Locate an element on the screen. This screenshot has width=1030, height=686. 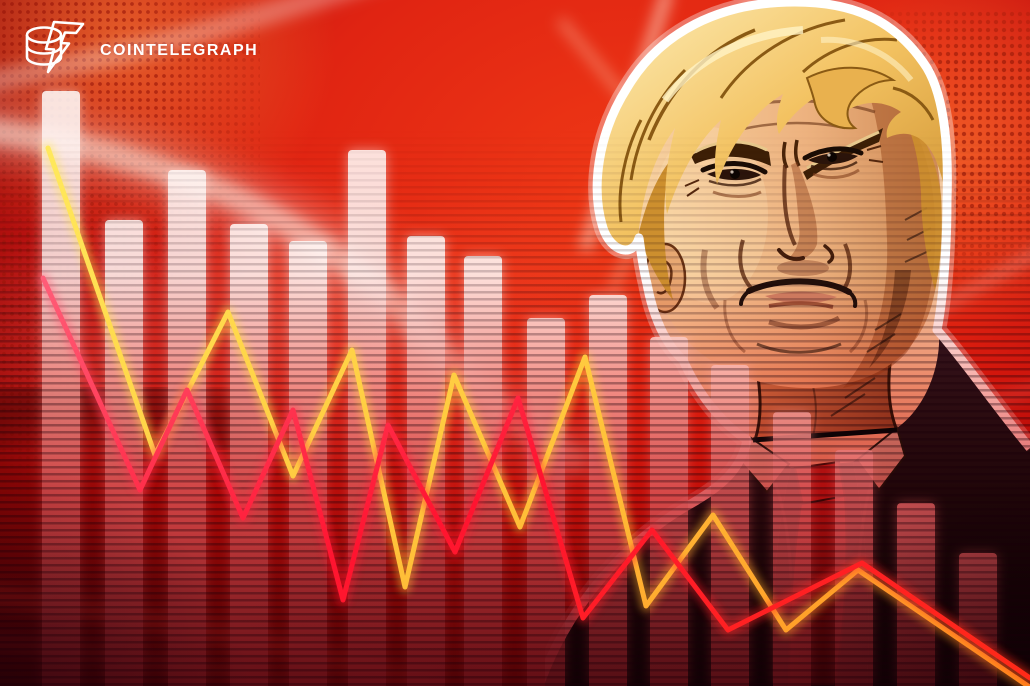
cointelegraph-logo-text: COINTELEGRAPH is located at coordinates (179, 50).